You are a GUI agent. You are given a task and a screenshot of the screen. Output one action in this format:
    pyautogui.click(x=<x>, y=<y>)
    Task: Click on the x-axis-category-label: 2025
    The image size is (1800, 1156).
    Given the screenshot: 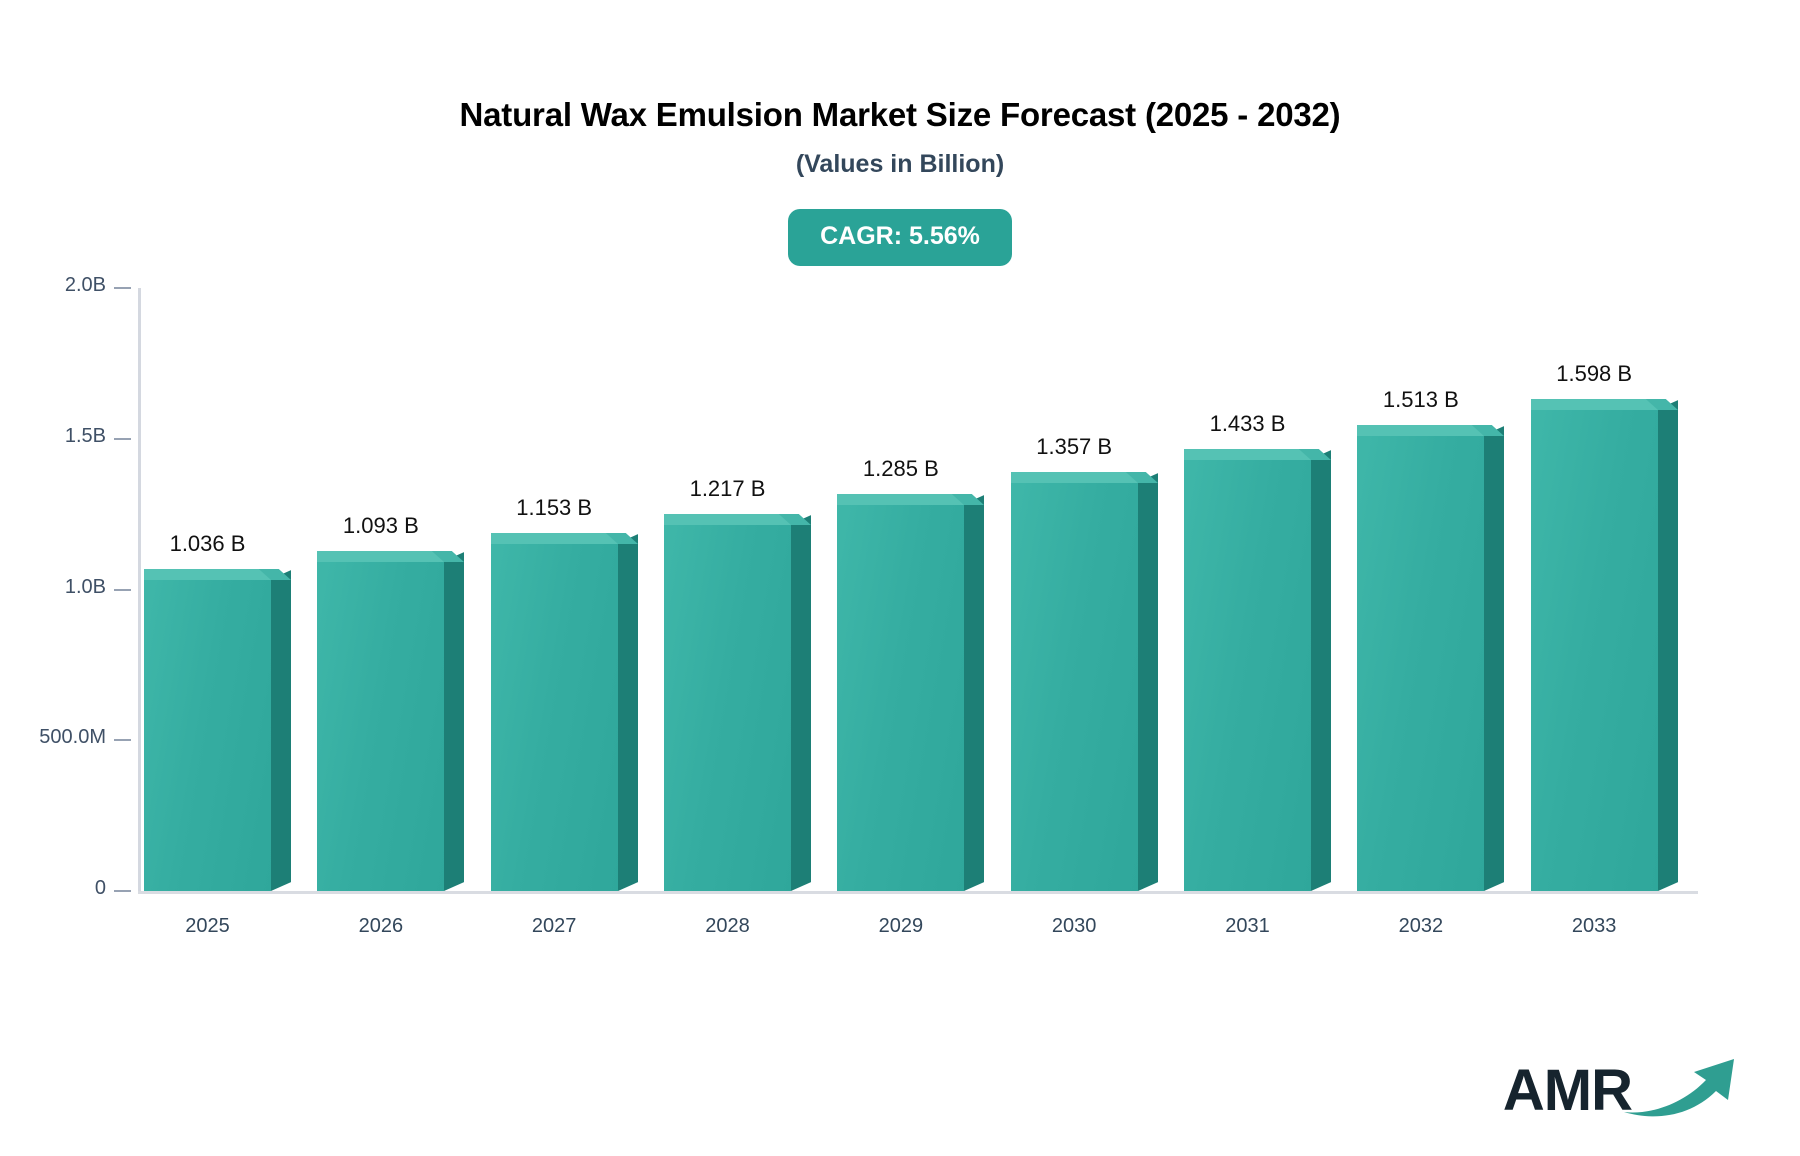 What is the action you would take?
    pyautogui.click(x=207, y=926)
    